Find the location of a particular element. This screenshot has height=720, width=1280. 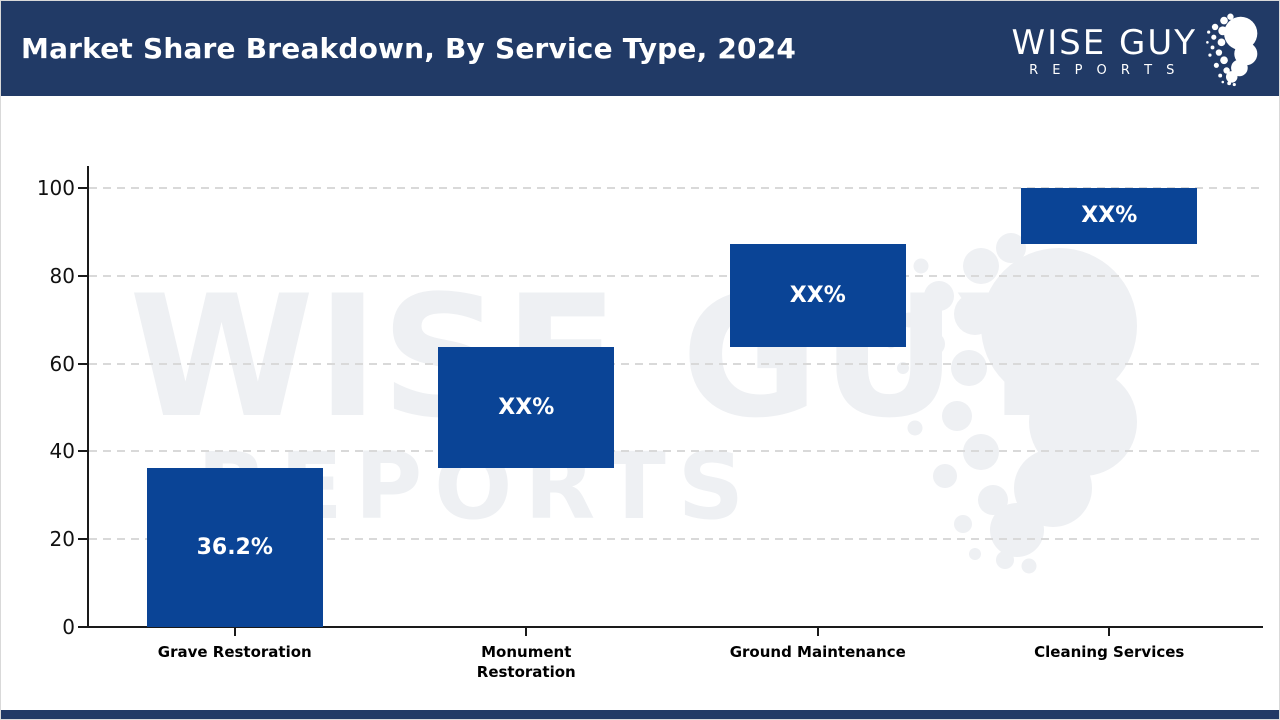

wise-guy-logo: WISE GUY R E P O R T S is located at coordinates (1138, 52).